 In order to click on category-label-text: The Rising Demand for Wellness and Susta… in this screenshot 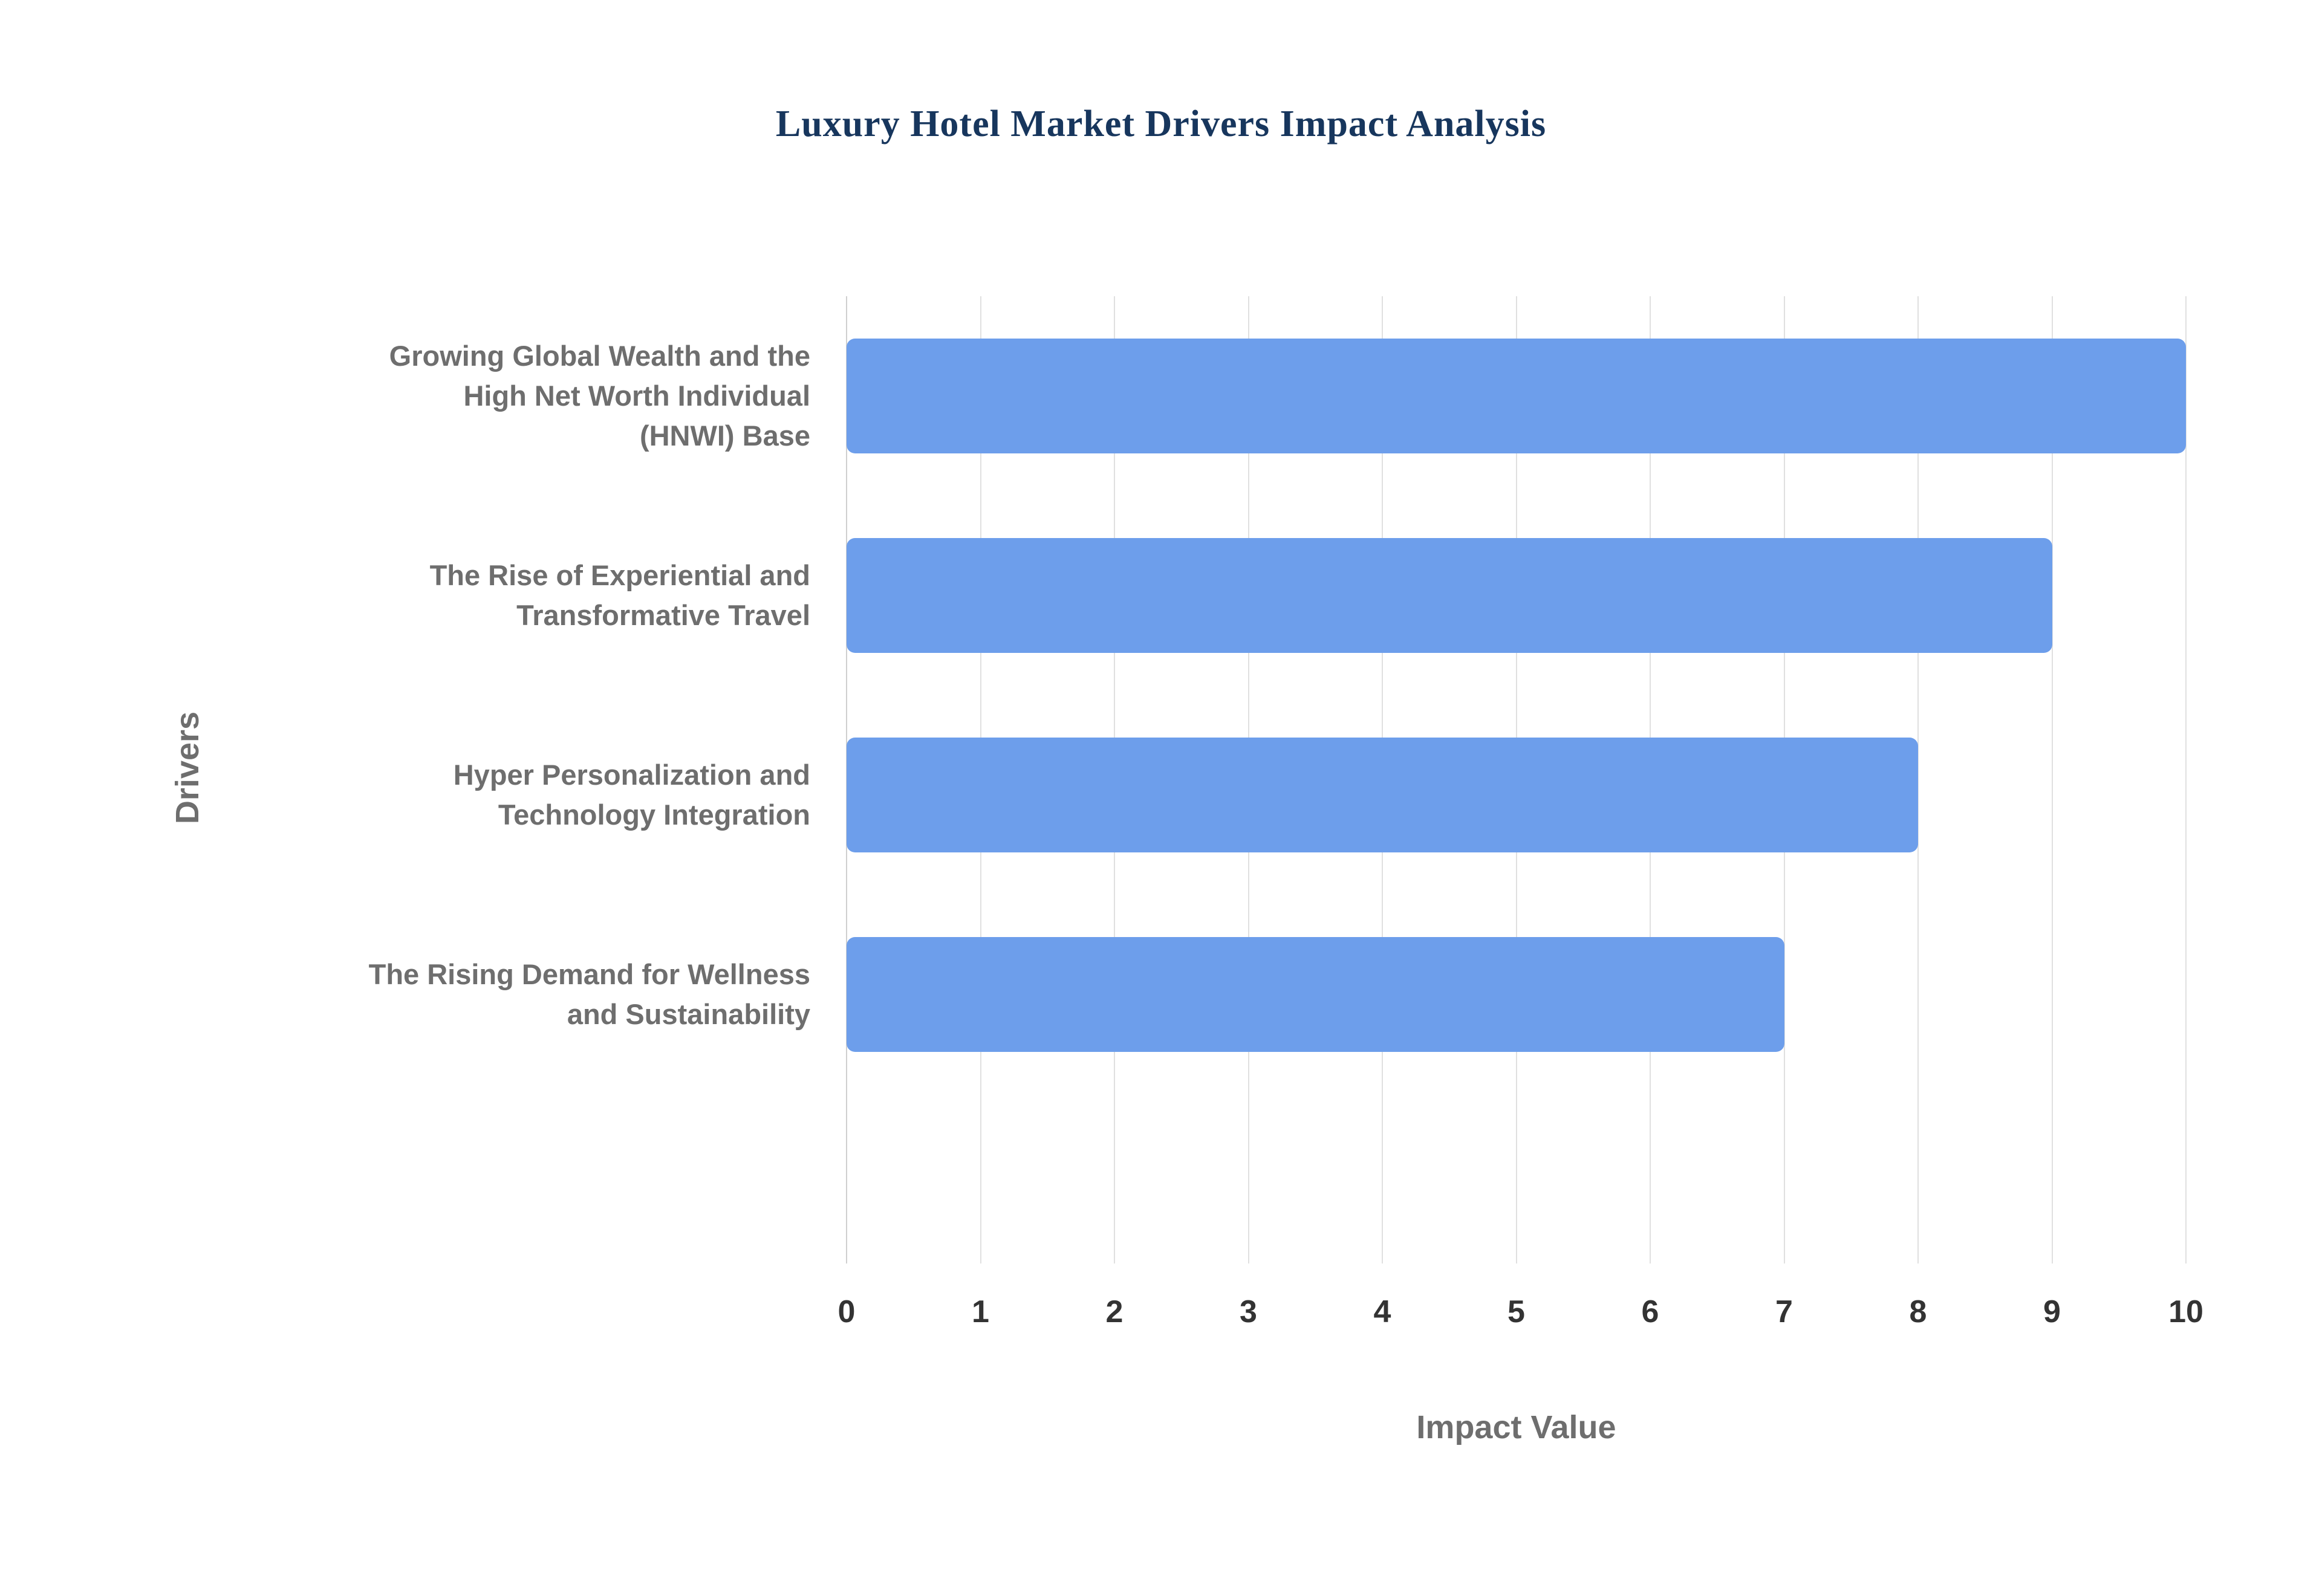, I will do `click(589, 994)`.